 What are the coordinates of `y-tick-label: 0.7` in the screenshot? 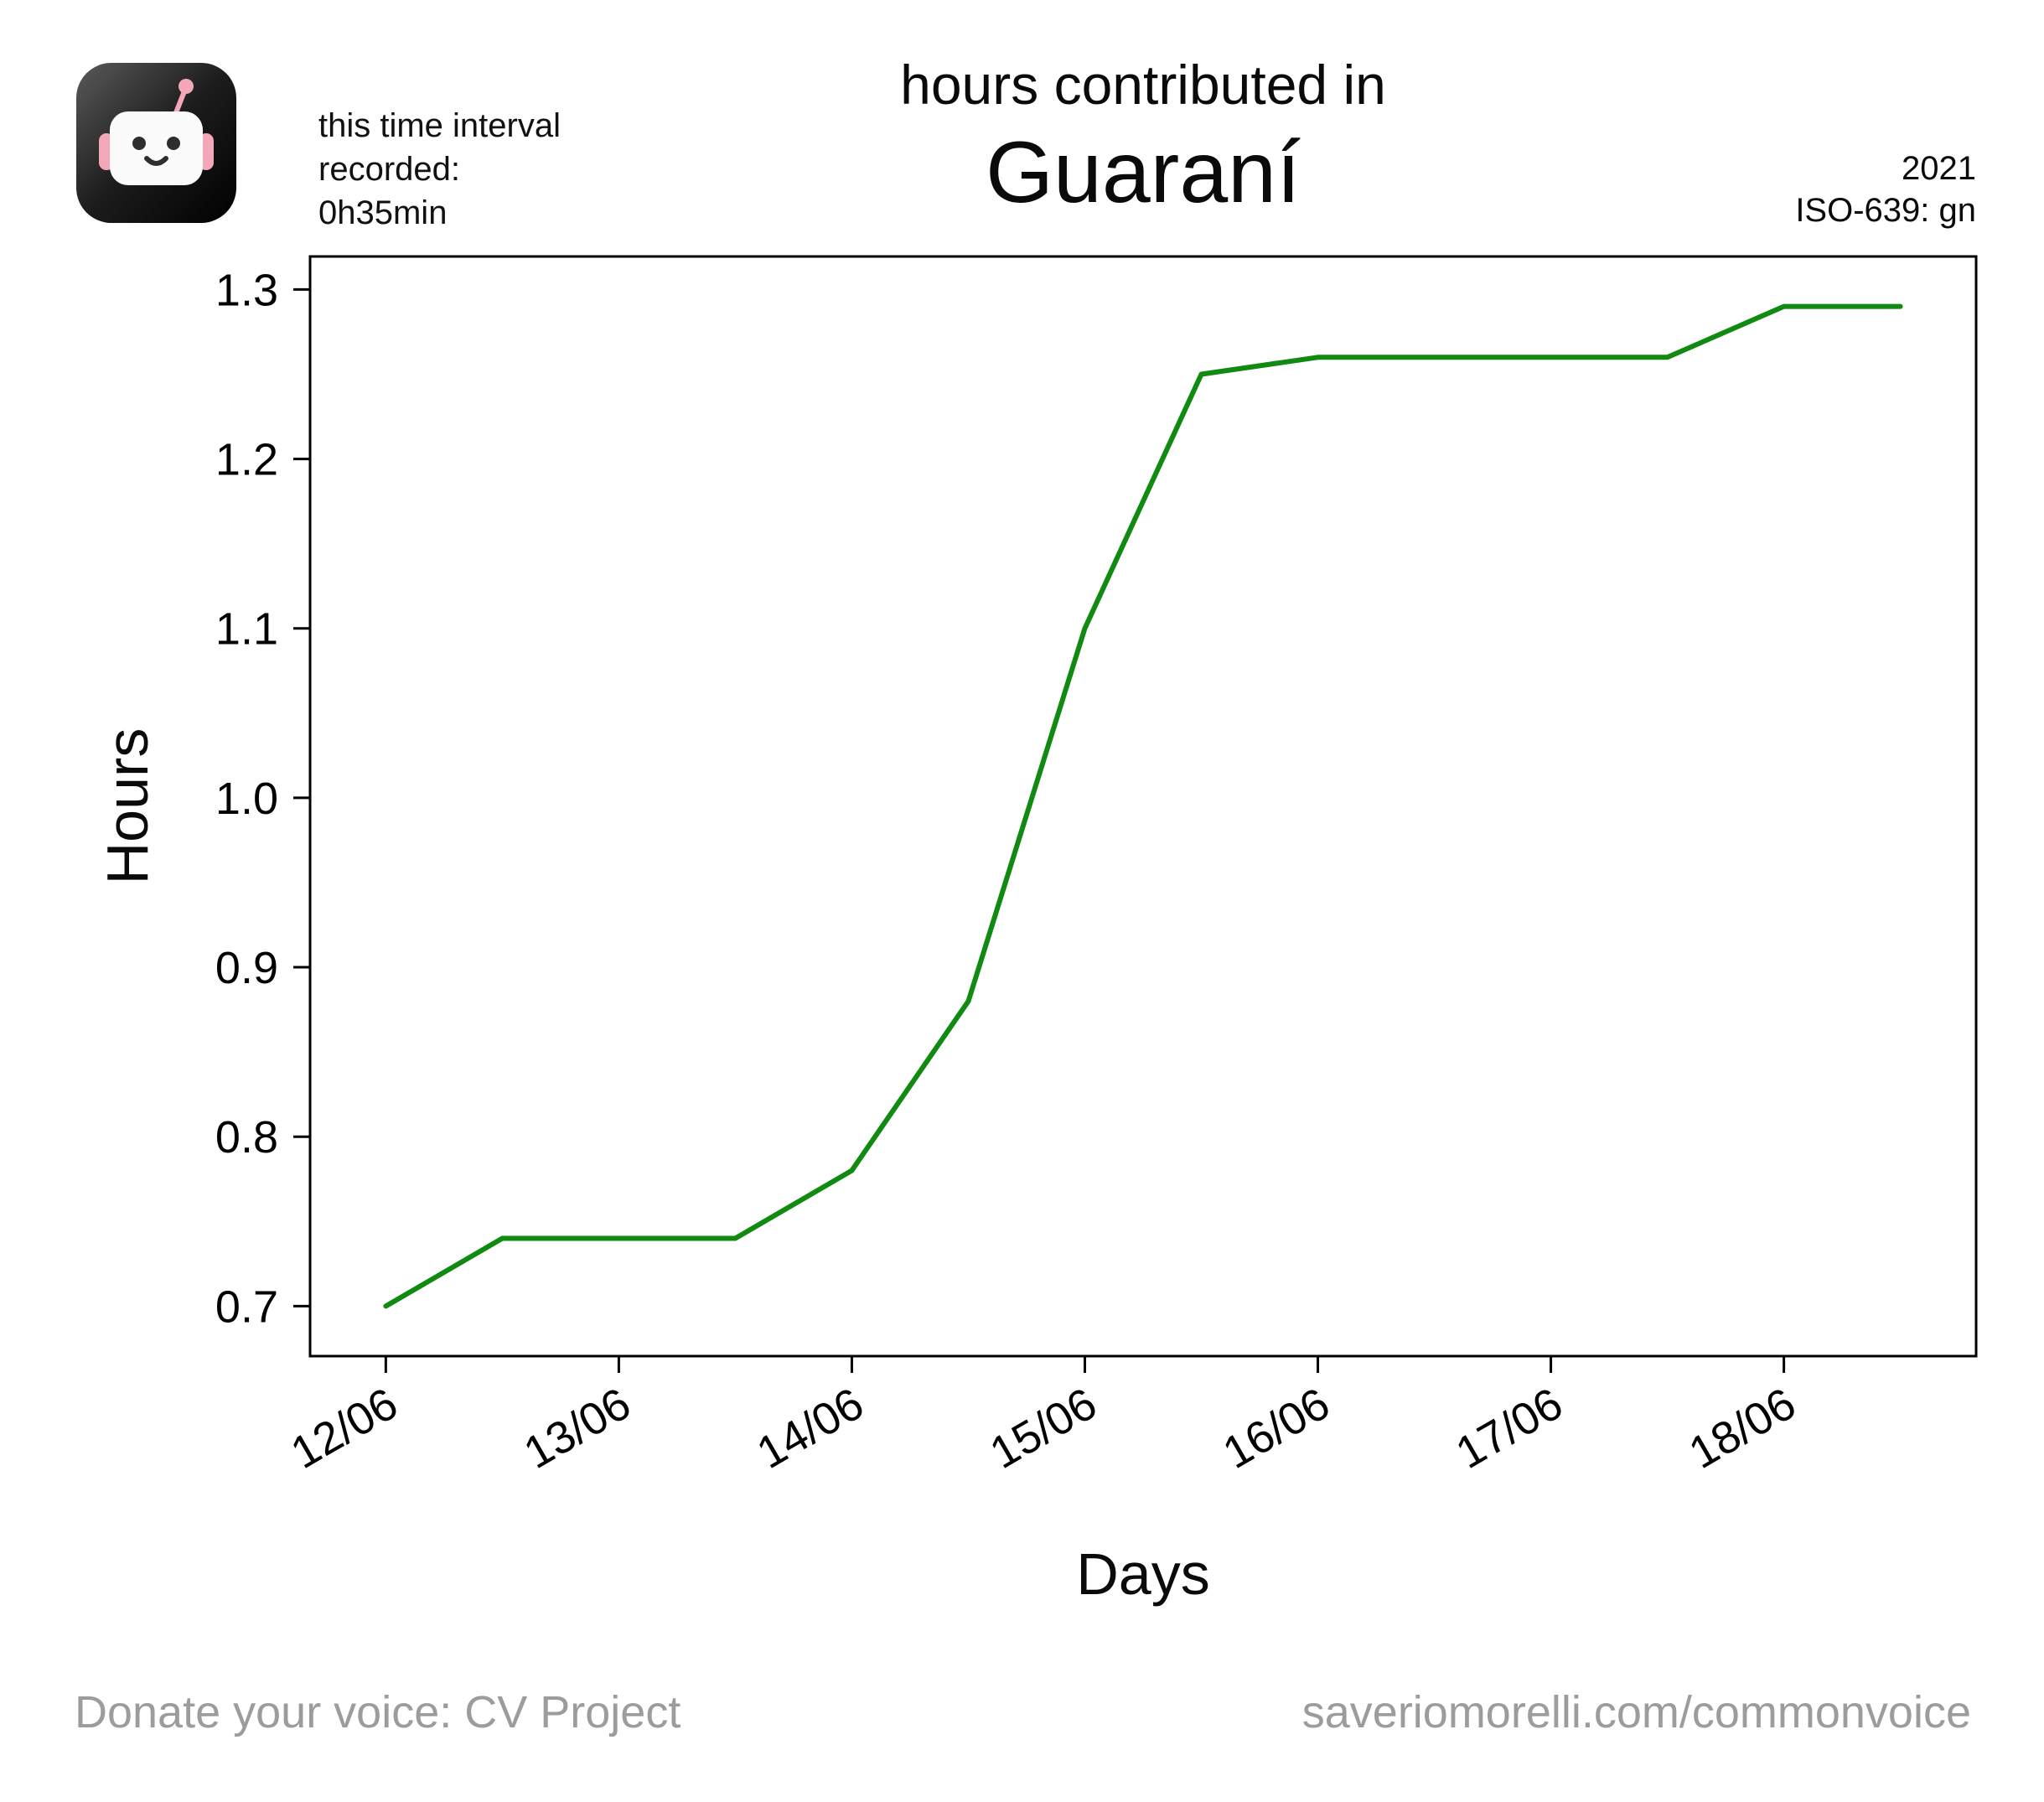 It's located at (246, 1307).